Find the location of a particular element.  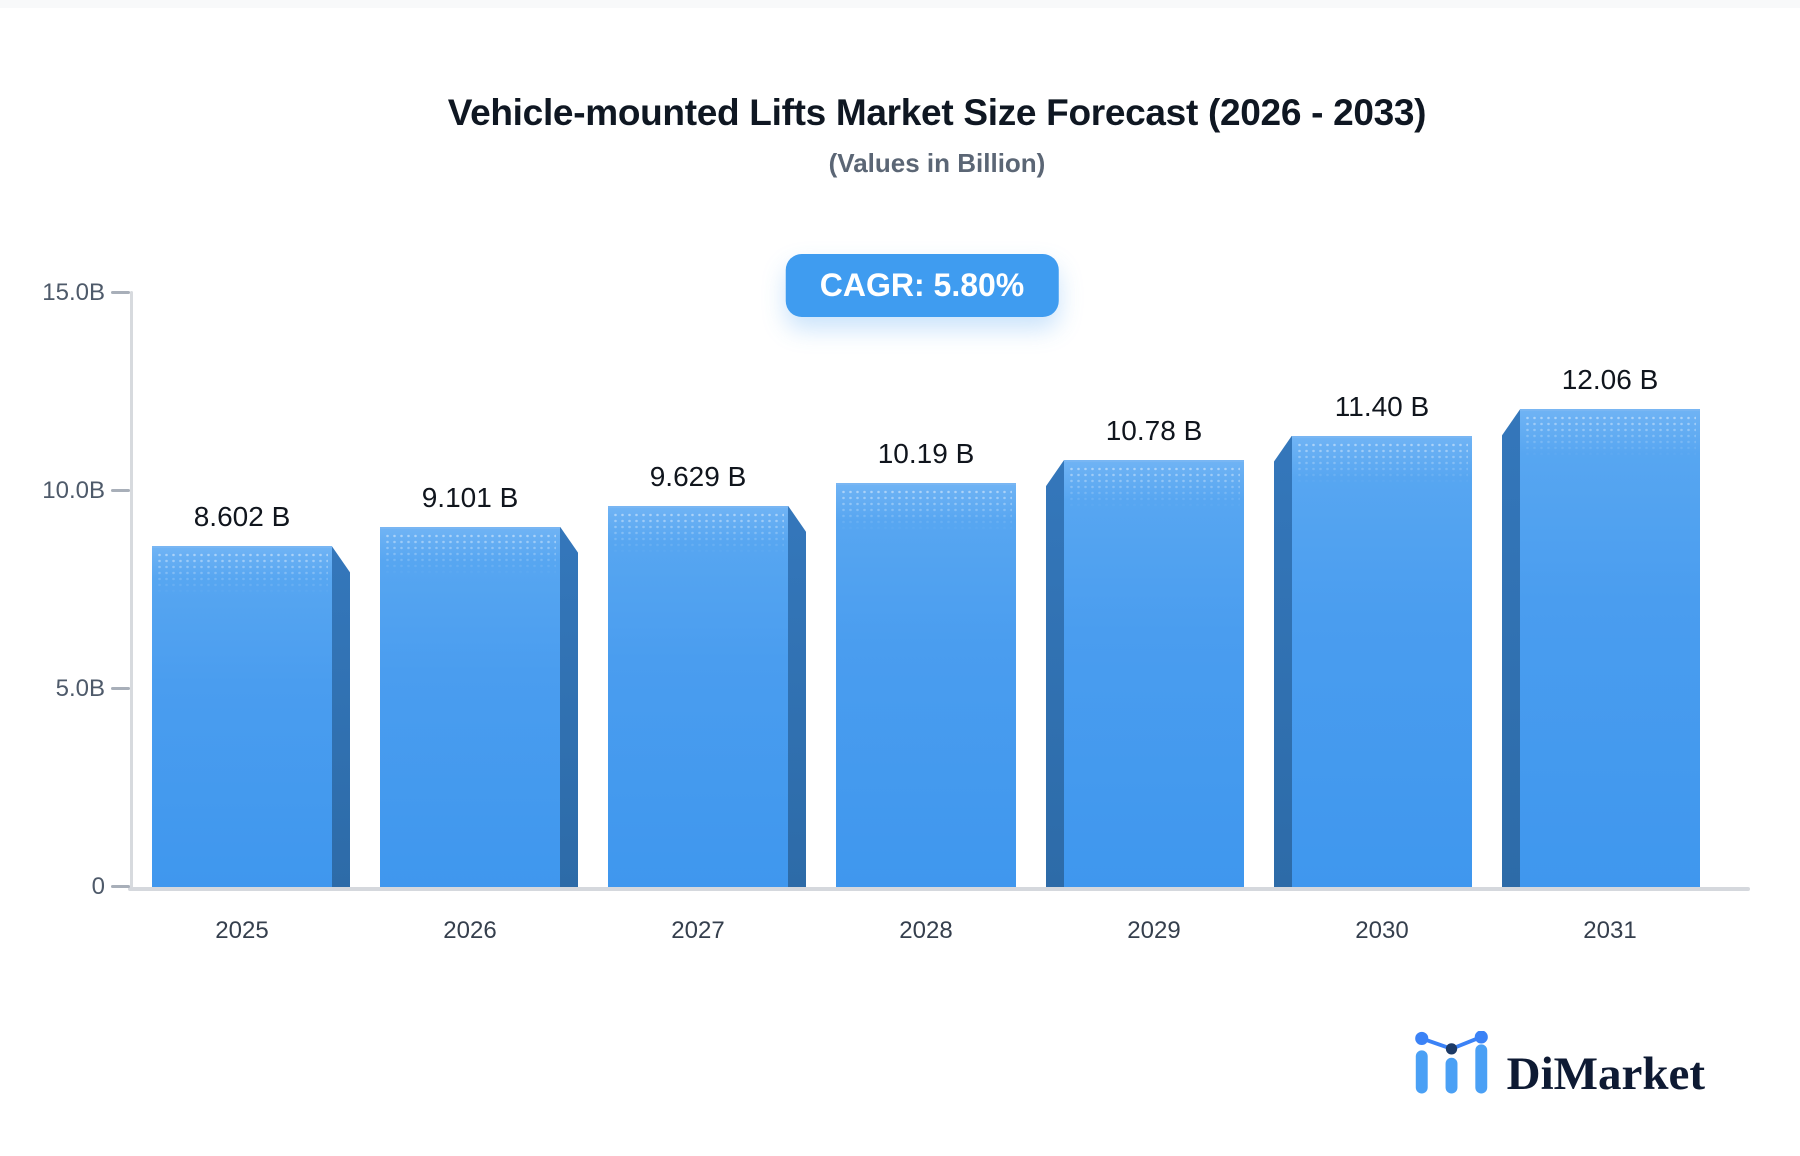

bar-value-label: 10.19 B is located at coordinates (926, 454).